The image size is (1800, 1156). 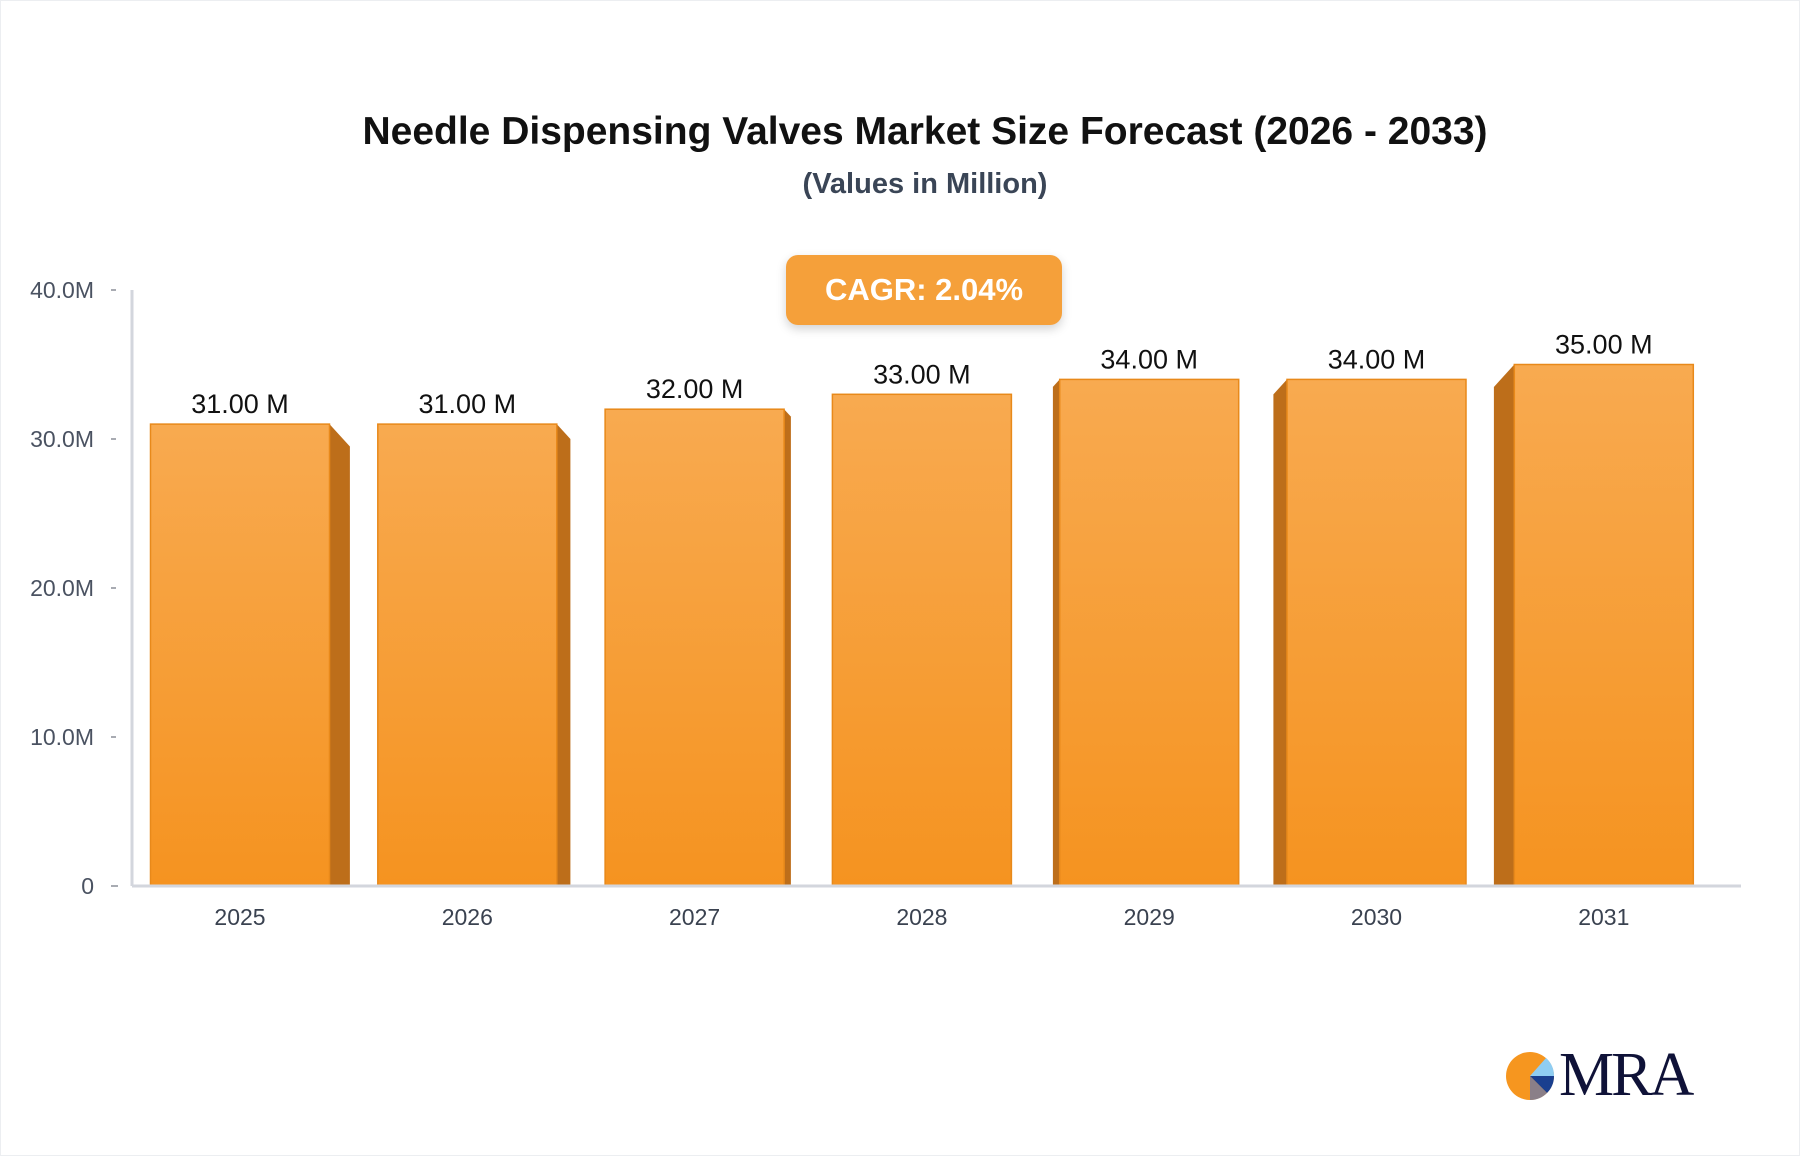 What do you see at coordinates (1603, 917) in the screenshot?
I see `x-tick-label: 2031` at bounding box center [1603, 917].